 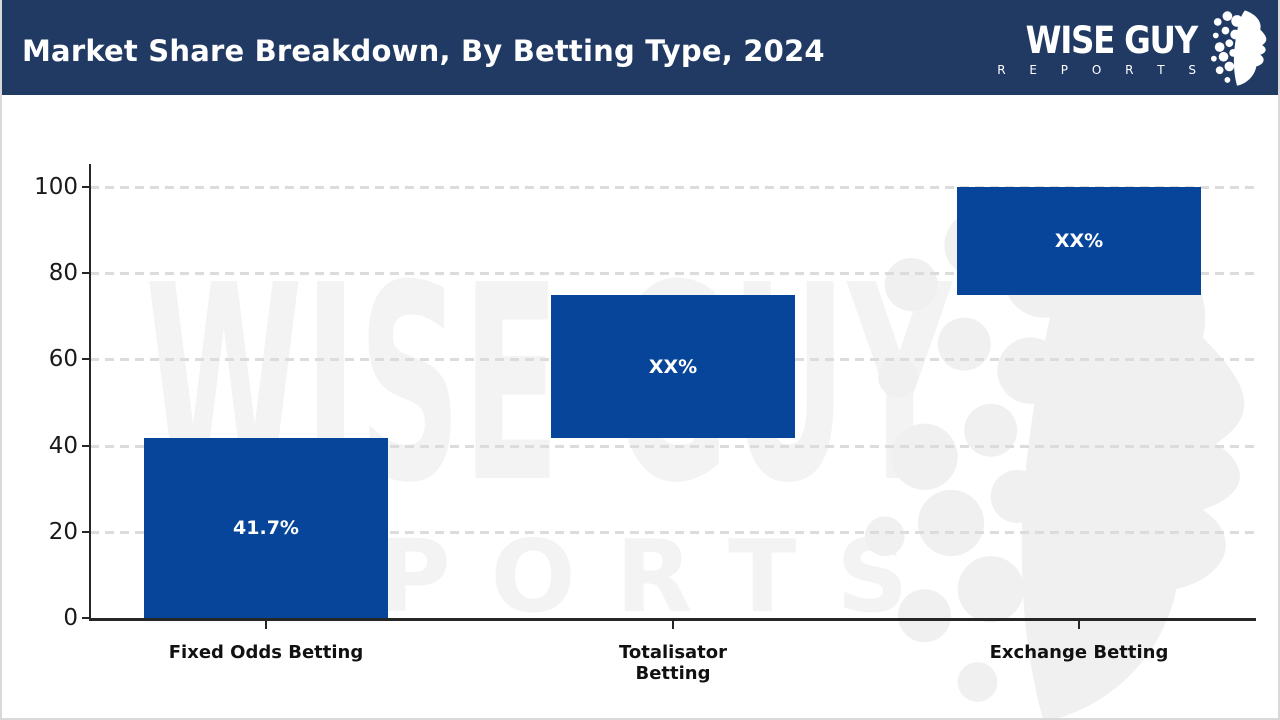 What do you see at coordinates (63, 531) in the screenshot?
I see `y-tick-label: 20` at bounding box center [63, 531].